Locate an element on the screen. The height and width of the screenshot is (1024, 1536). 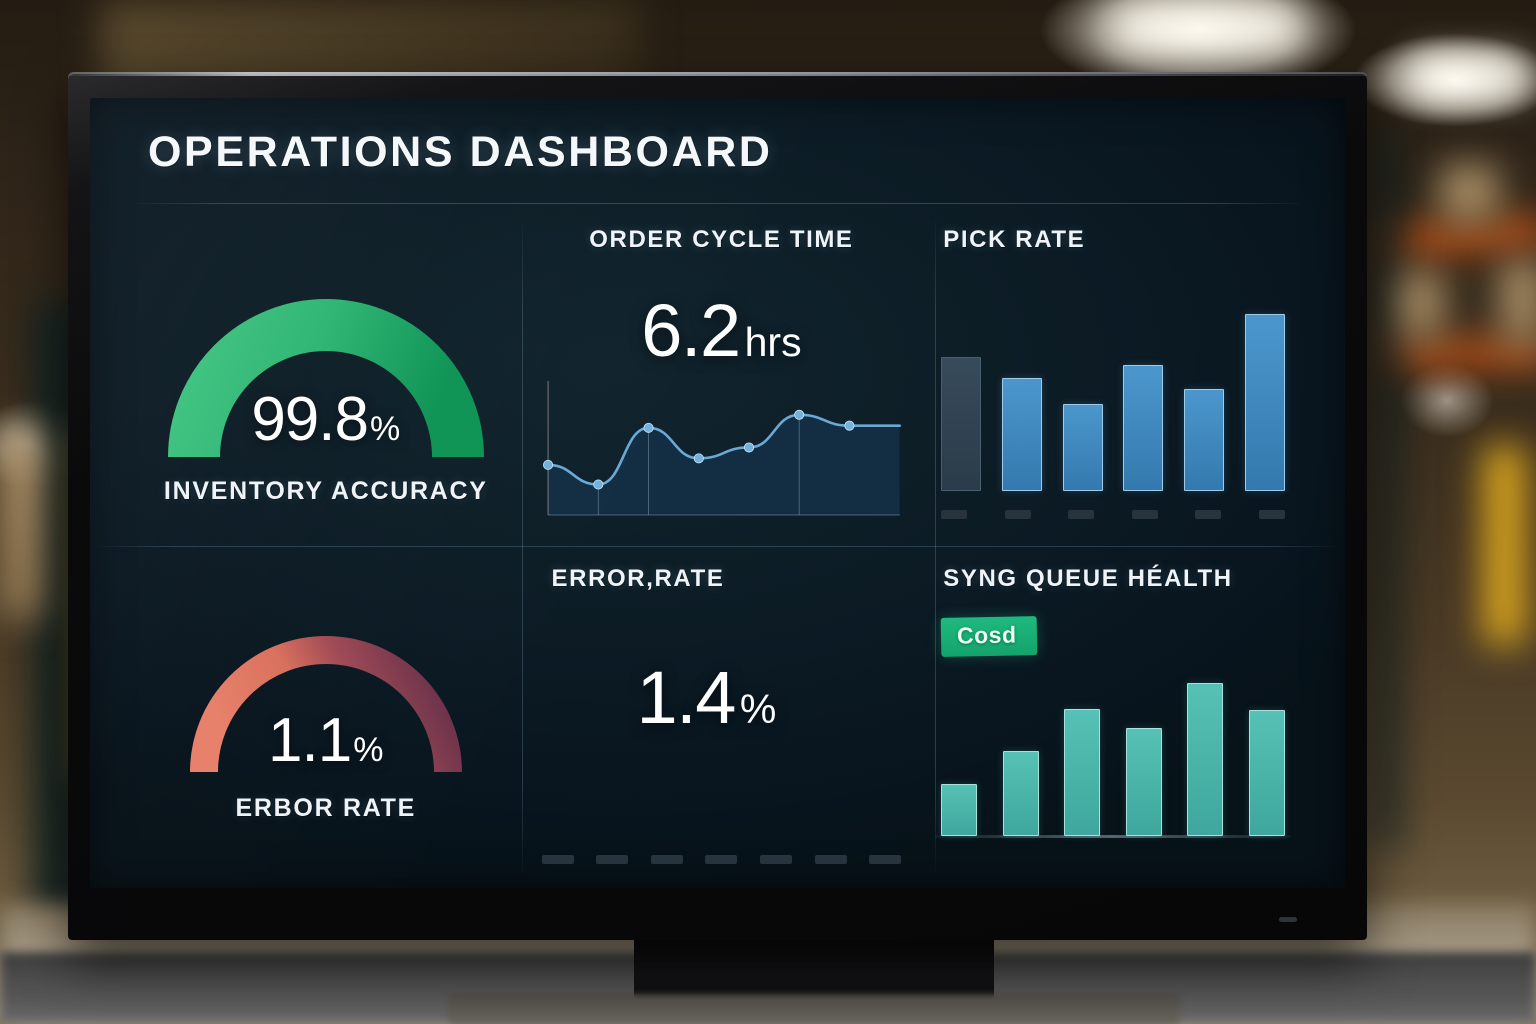
error-rate-gauge-value: 1.1 is located at coordinates (310, 740).